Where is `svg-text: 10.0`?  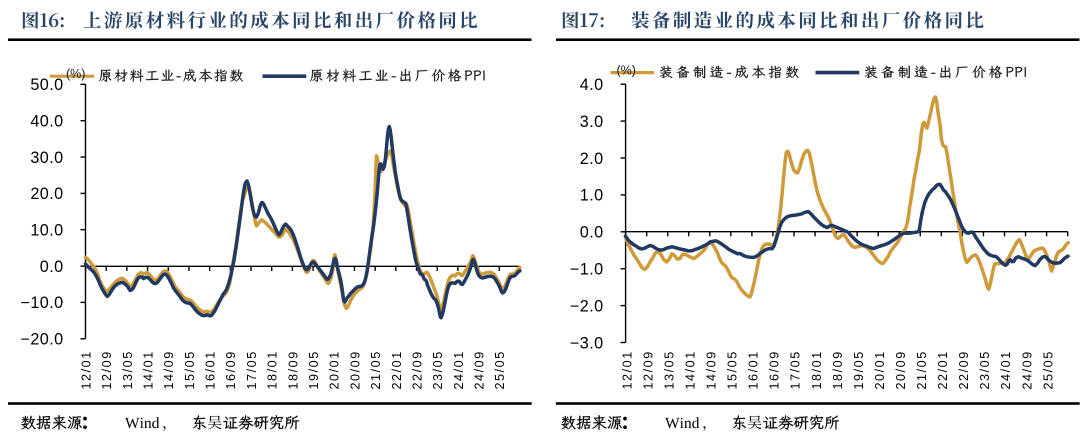 svg-text: 10.0 is located at coordinates (46, 231).